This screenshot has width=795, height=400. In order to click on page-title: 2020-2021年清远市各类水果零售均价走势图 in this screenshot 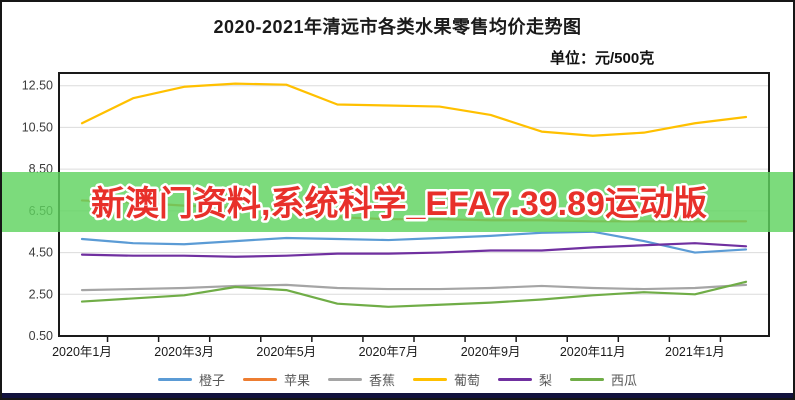, I will do `click(397, 27)`.